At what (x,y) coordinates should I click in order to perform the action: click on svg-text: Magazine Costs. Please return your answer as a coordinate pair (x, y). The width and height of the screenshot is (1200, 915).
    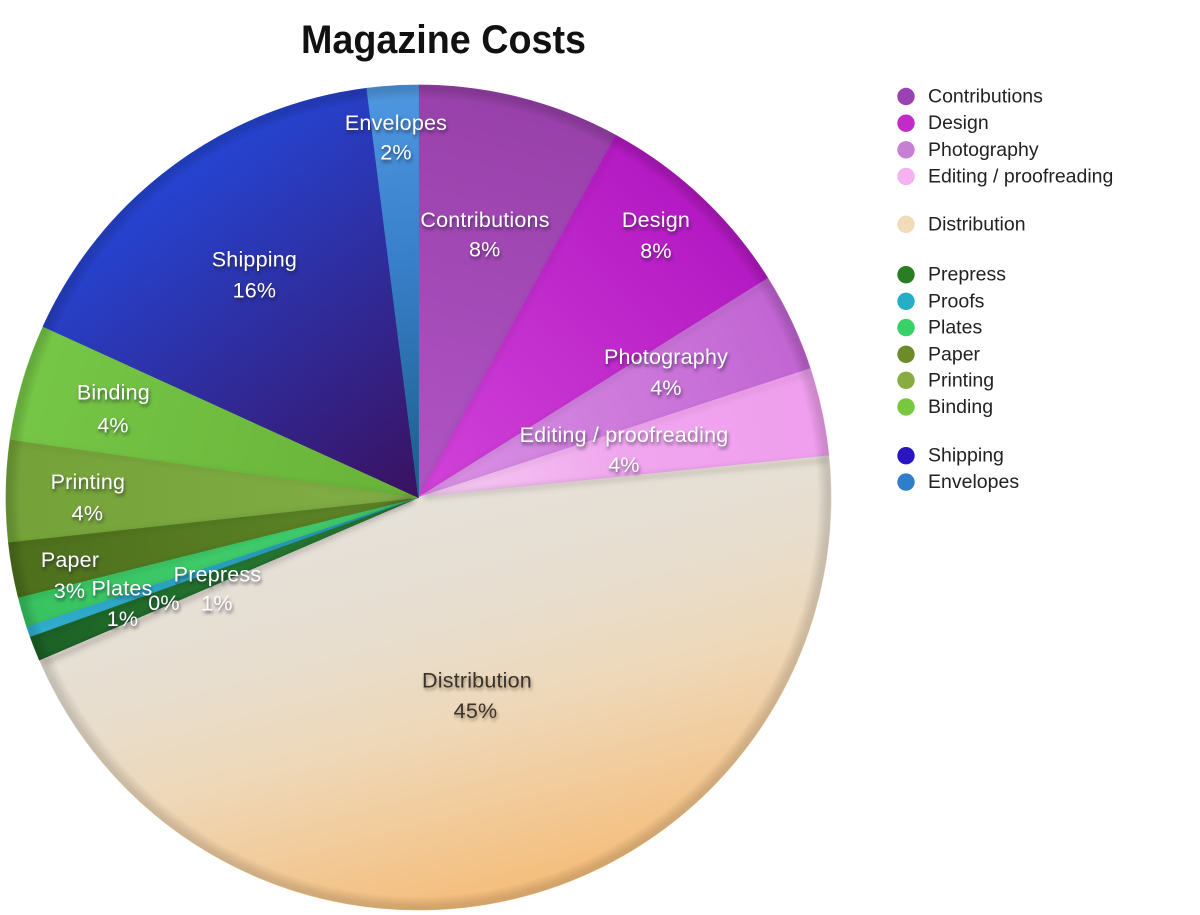
    Looking at the image, I should click on (443, 40).